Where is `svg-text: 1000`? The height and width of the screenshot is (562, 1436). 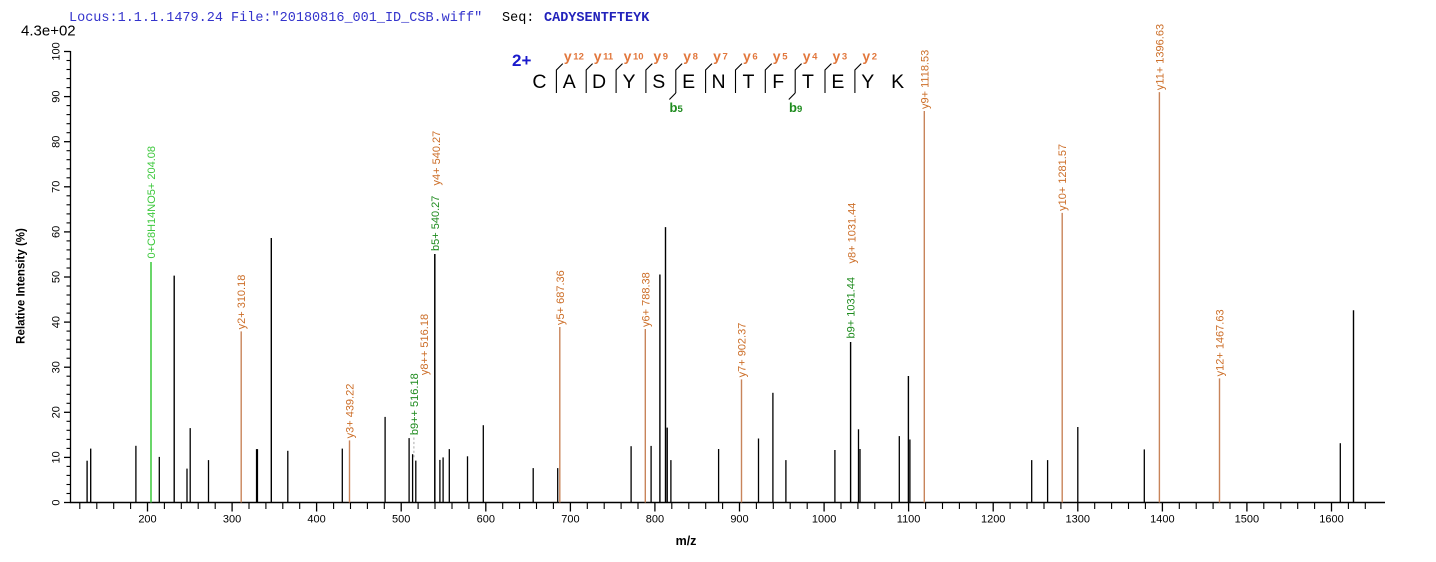
svg-text: 1000 is located at coordinates (824, 520).